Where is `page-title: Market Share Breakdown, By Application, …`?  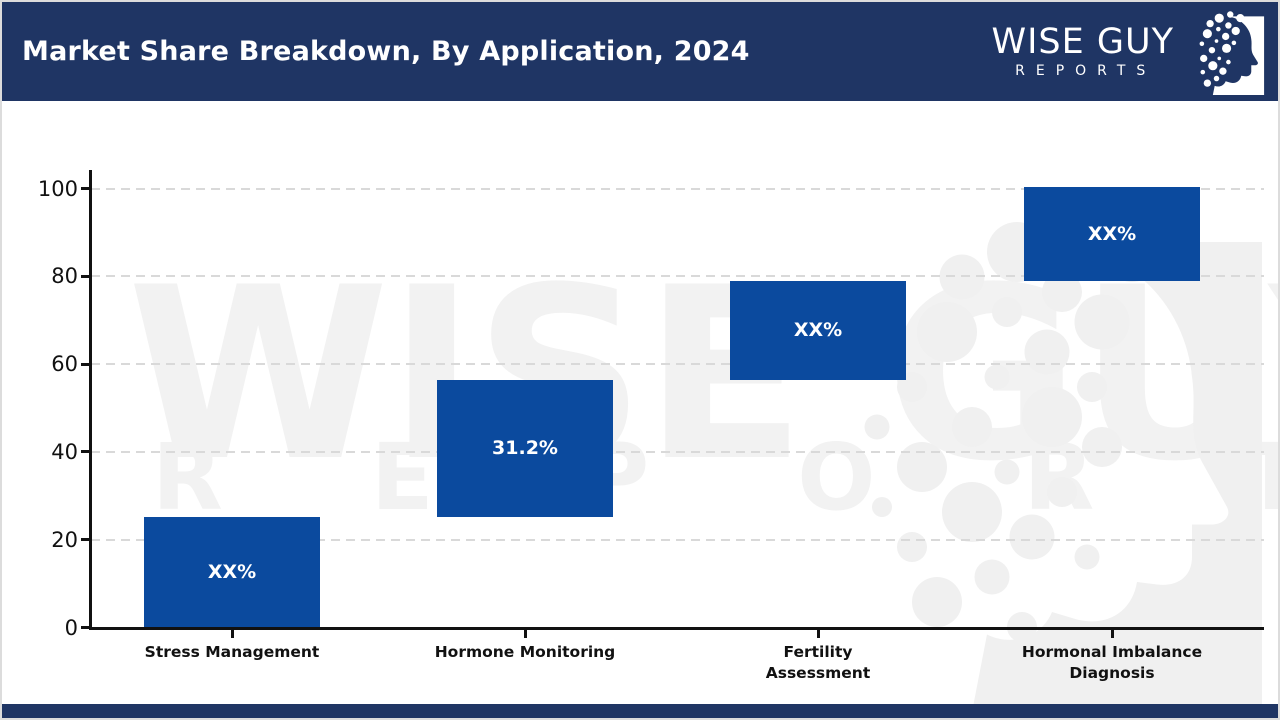 page-title: Market Share Breakdown, By Application, … is located at coordinates (386, 51).